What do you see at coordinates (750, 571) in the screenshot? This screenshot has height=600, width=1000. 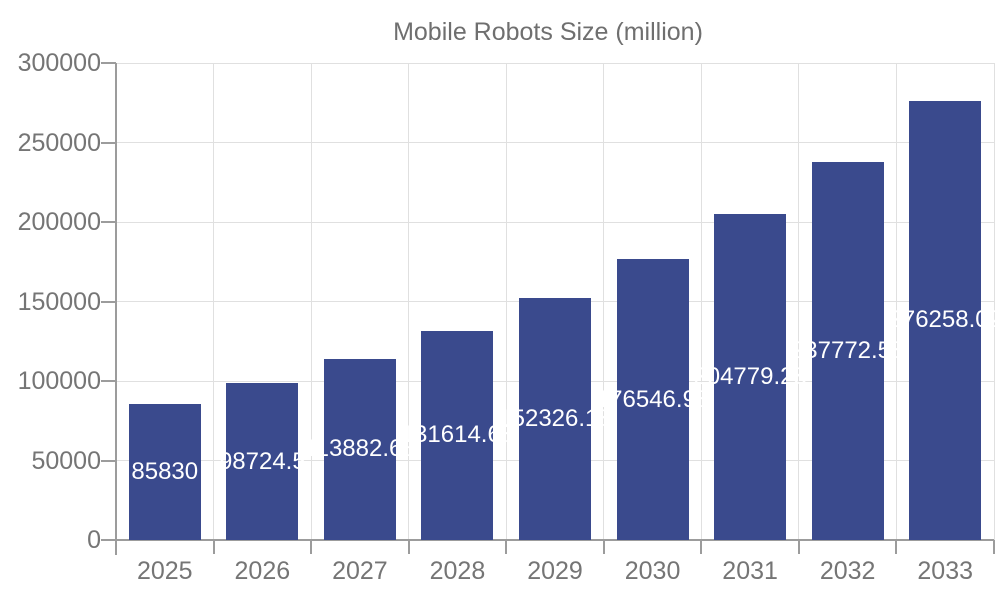 I see `x-axis-tick-label: 2031` at bounding box center [750, 571].